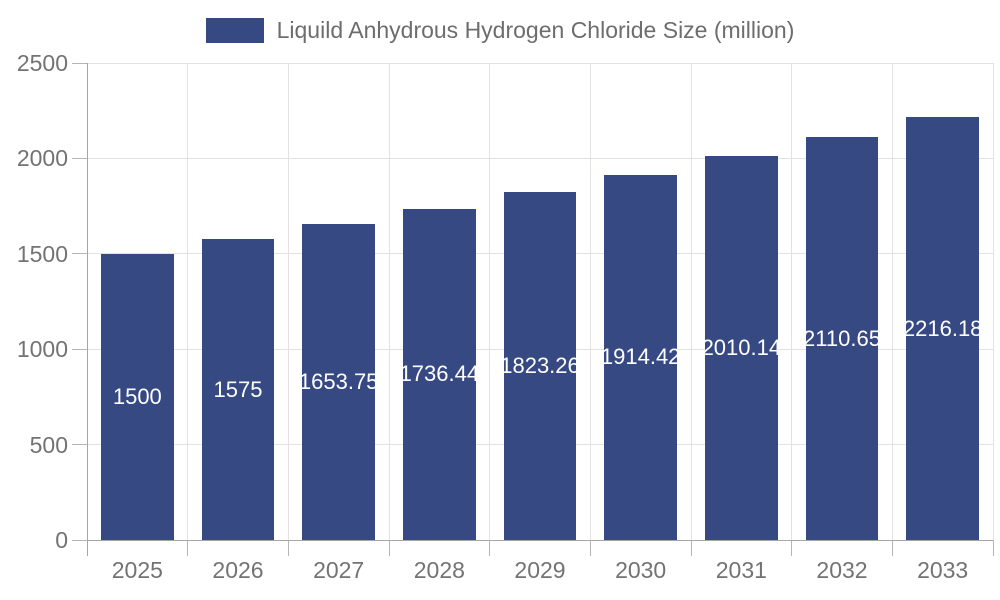 This screenshot has height=600, width=1000. Describe the element at coordinates (339, 570) in the screenshot. I see `x-axis-label-2027: 2027` at that location.